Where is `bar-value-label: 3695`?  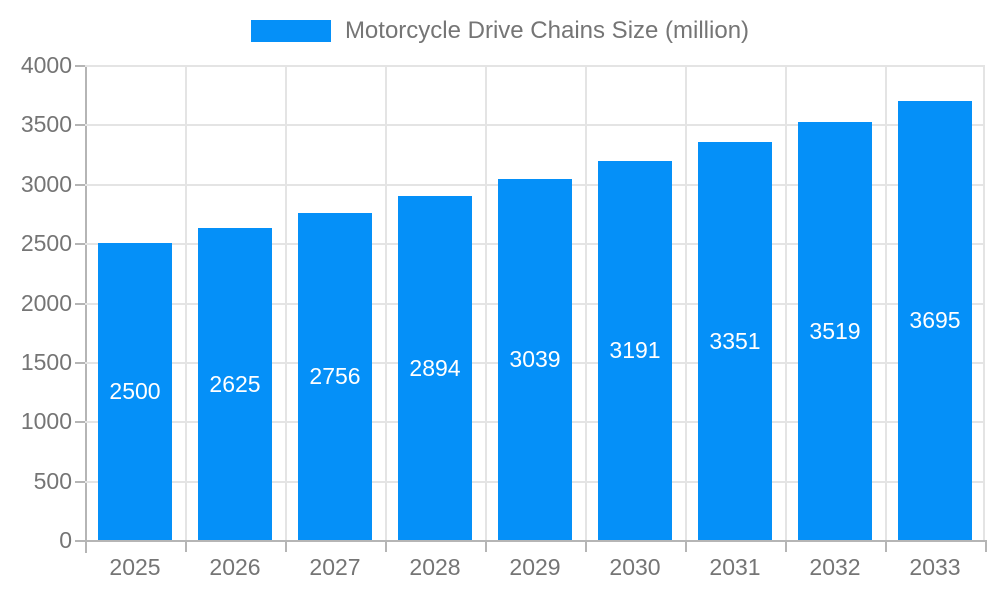 bar-value-label: 3695 is located at coordinates (935, 320).